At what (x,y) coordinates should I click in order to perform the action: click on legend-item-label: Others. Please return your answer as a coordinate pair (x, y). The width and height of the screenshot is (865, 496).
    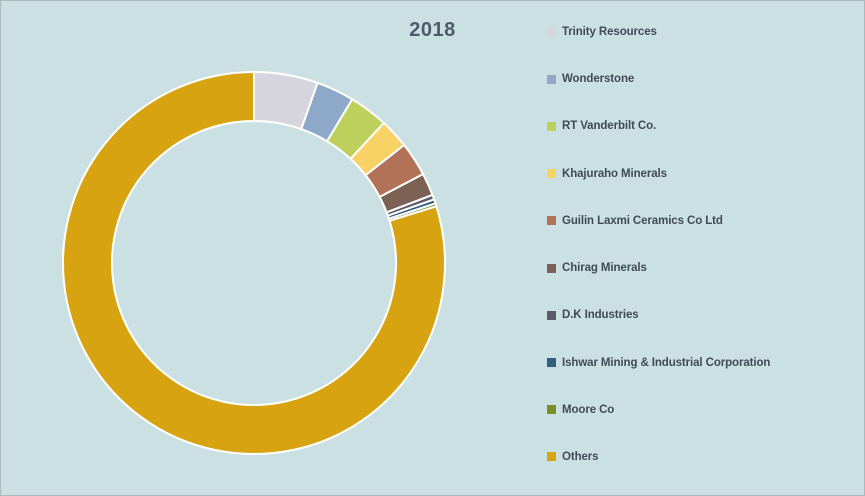
    Looking at the image, I should click on (580, 456).